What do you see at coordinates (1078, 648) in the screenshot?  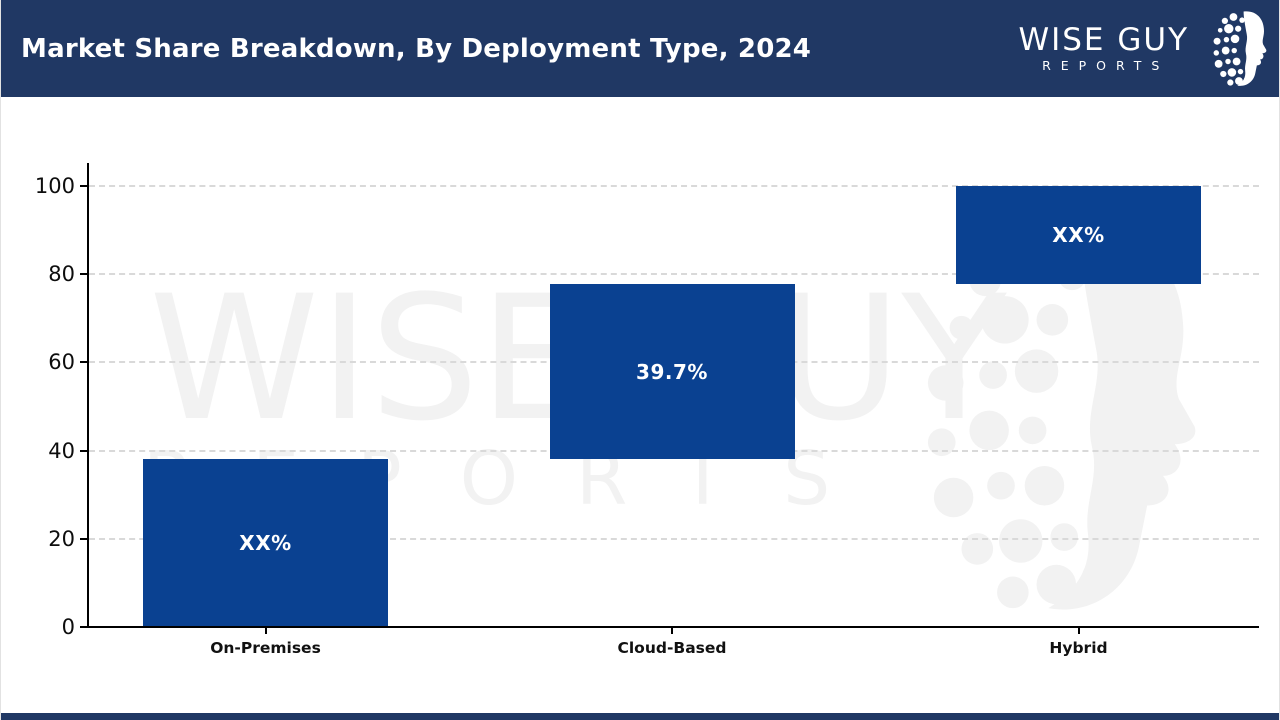 I see `x-axis-label-hybrid: Hybrid` at bounding box center [1078, 648].